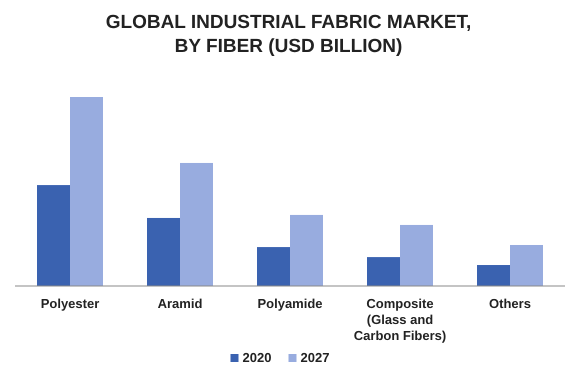  What do you see at coordinates (400, 319) in the screenshot?
I see `x-tick-label: Composite (Glass and Carbon Fibers)` at bounding box center [400, 319].